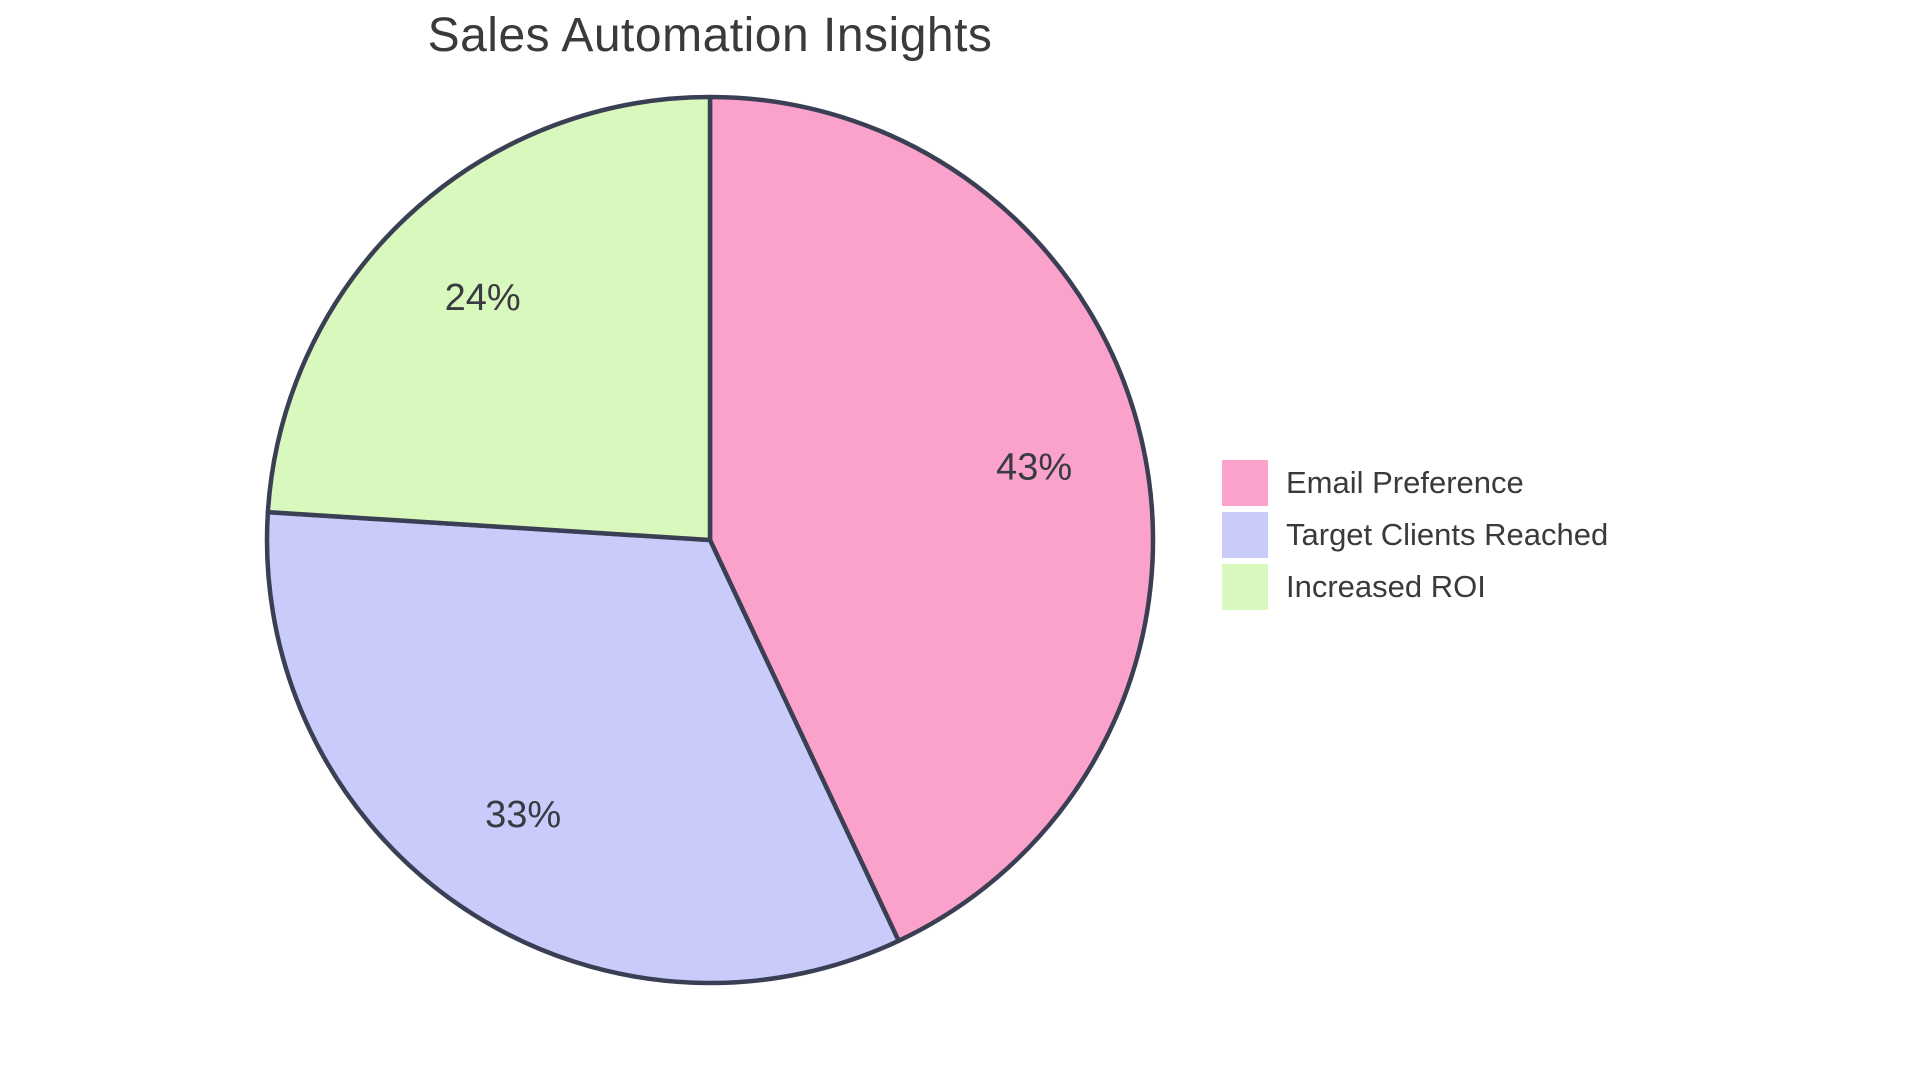 The image size is (1920, 1083). Describe the element at coordinates (1245, 535) in the screenshot. I see `legend-swatch-target-clients-reached` at that location.